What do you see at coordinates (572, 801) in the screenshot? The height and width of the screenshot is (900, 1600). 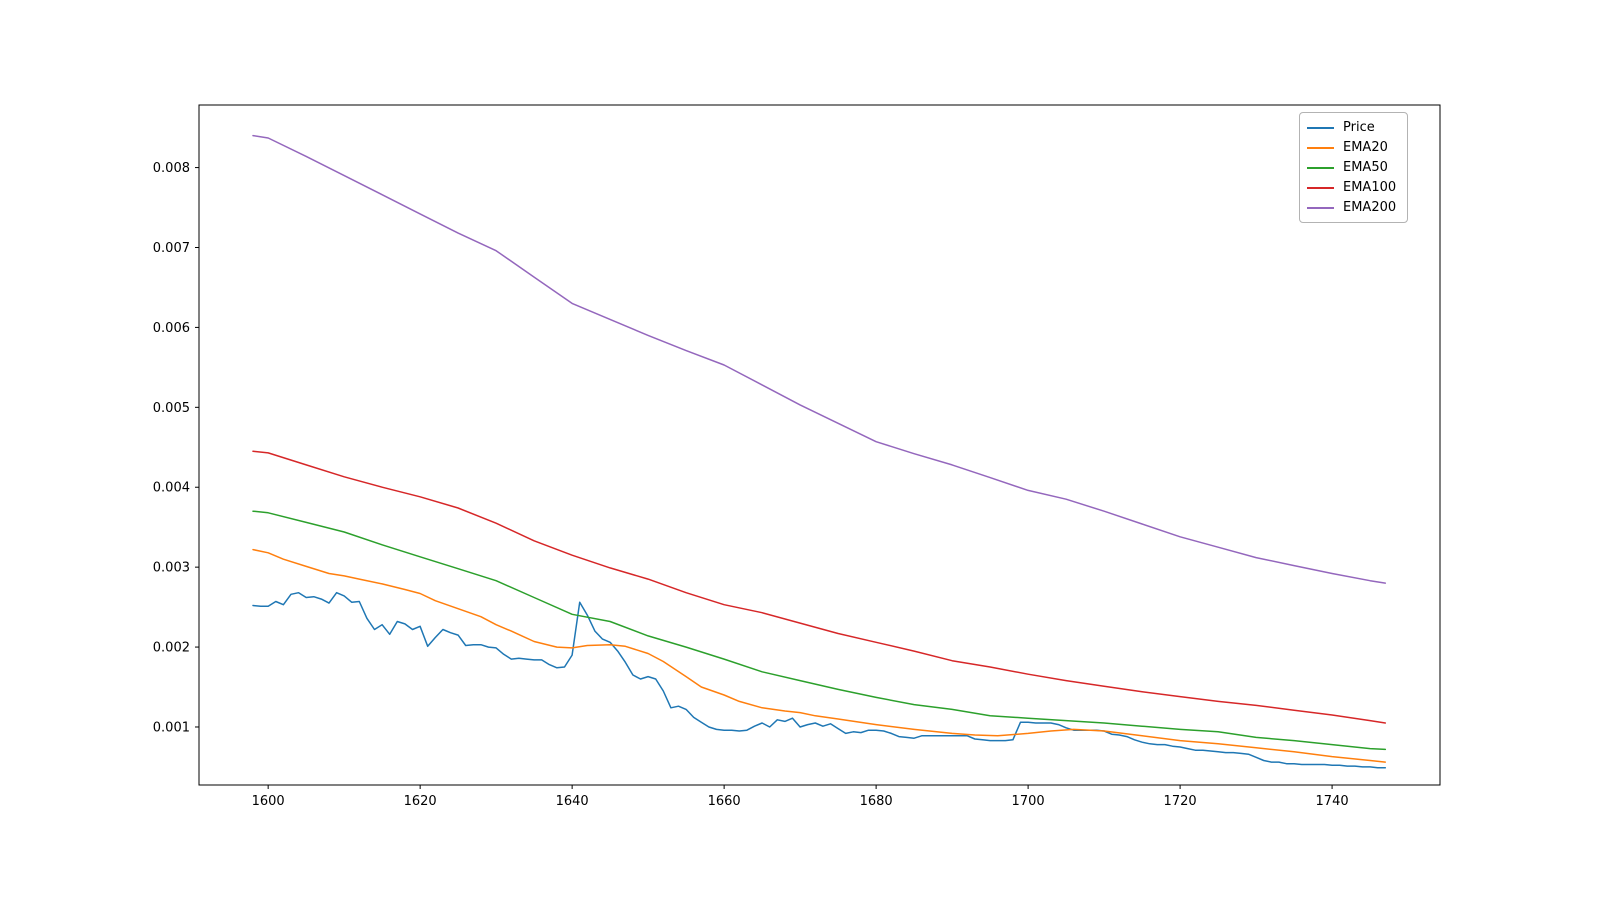 I see `x-tick-label: 1640` at bounding box center [572, 801].